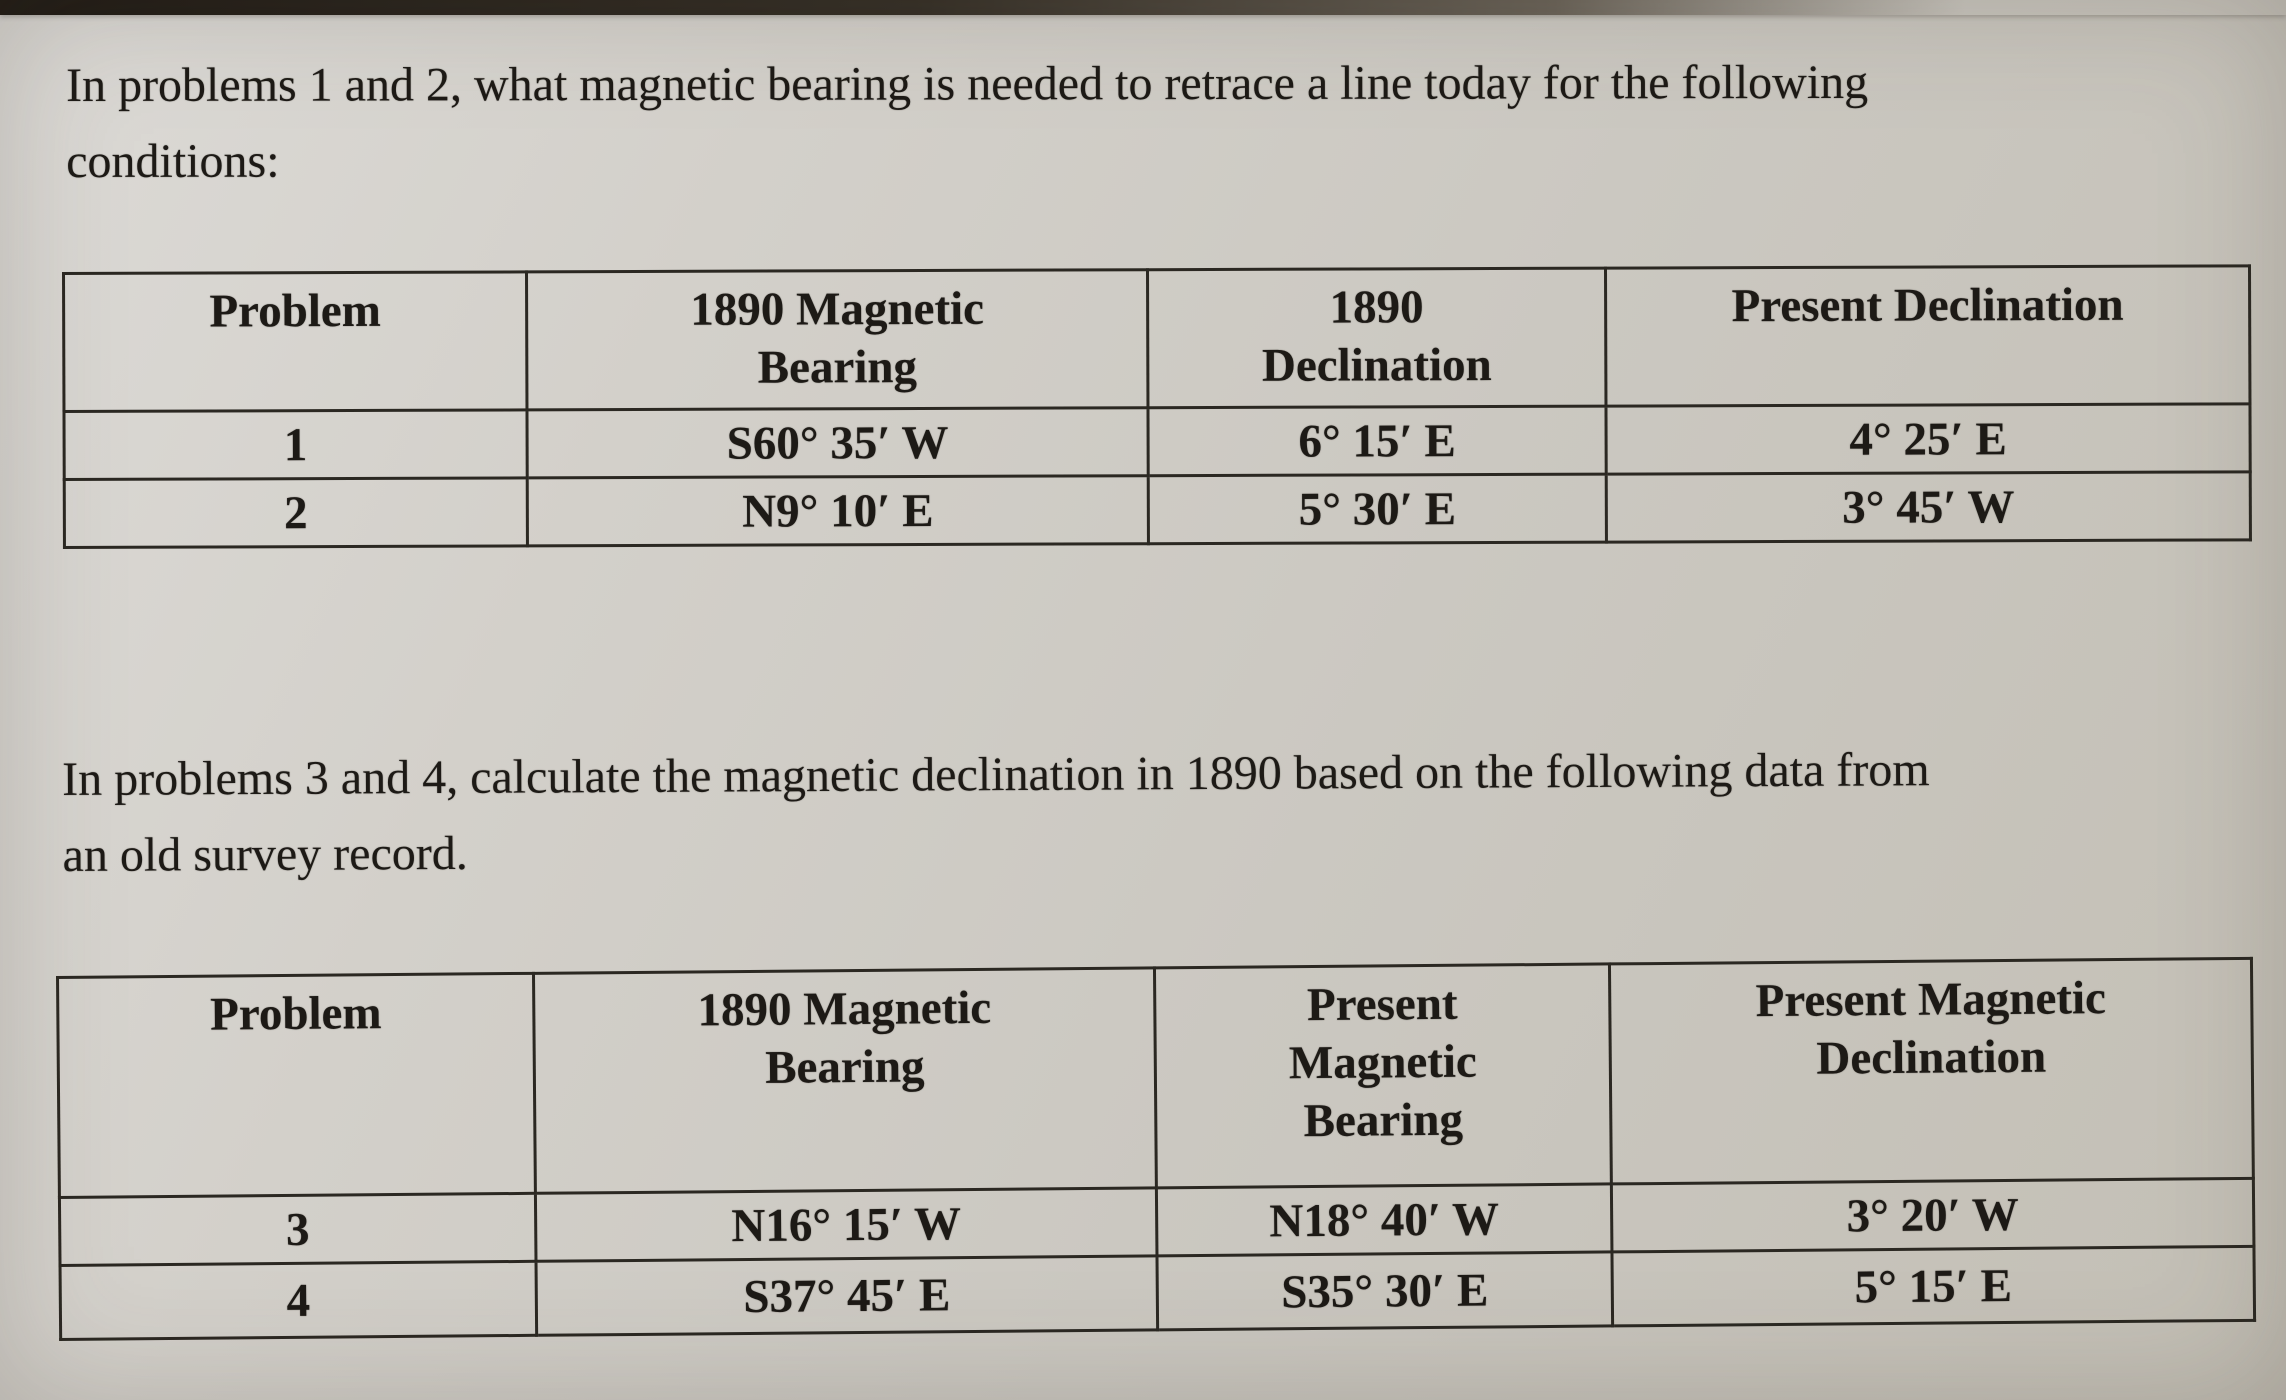 The height and width of the screenshot is (1400, 2286). Describe the element at coordinates (1377, 509) in the screenshot. I see `cell-1890-declination: 5° 30′ E` at that location.